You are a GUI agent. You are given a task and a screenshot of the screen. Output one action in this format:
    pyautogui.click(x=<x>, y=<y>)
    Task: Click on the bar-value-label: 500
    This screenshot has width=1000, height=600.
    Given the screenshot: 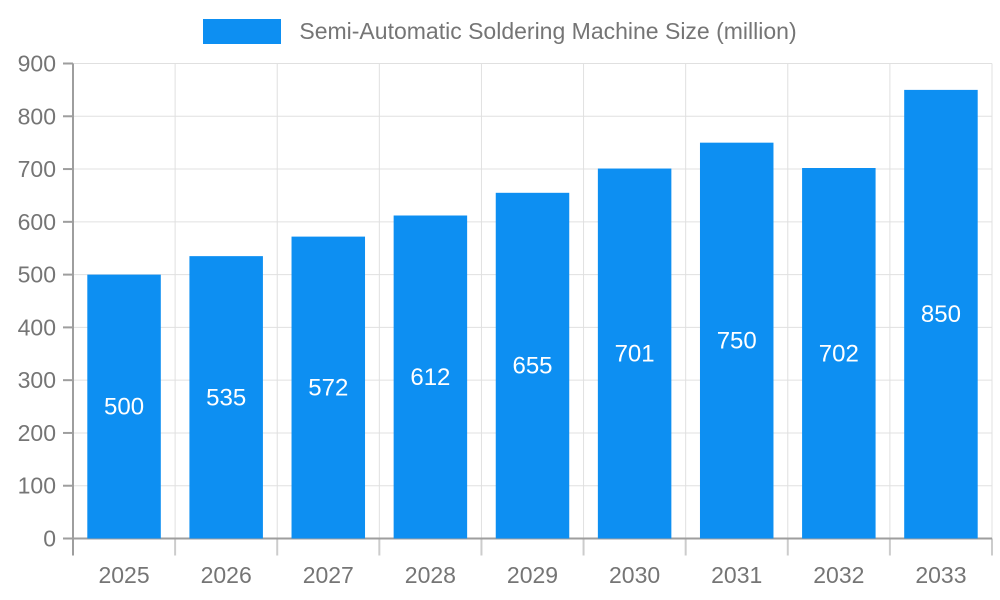 What is the action you would take?
    pyautogui.click(x=124, y=407)
    